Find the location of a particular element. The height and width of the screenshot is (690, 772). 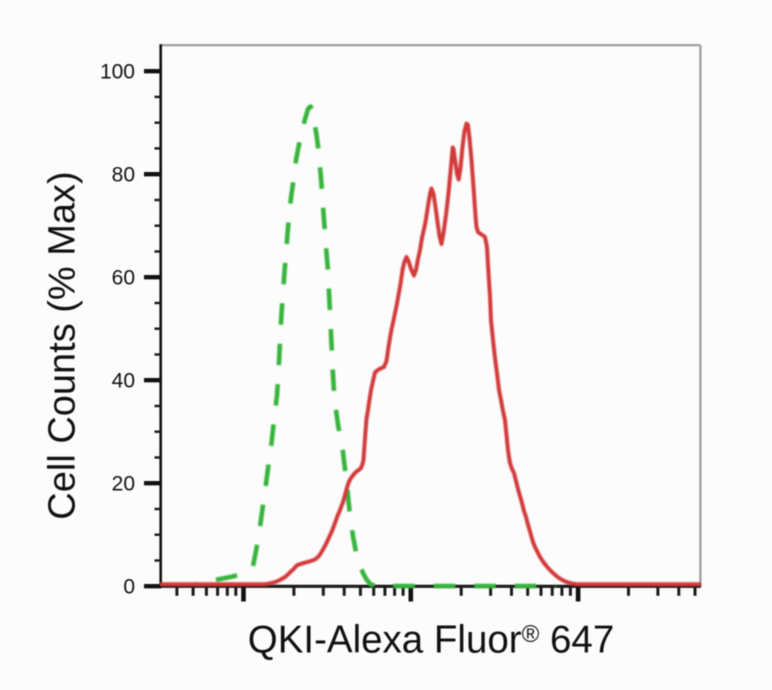

svg-text: 40 is located at coordinates (123, 381).